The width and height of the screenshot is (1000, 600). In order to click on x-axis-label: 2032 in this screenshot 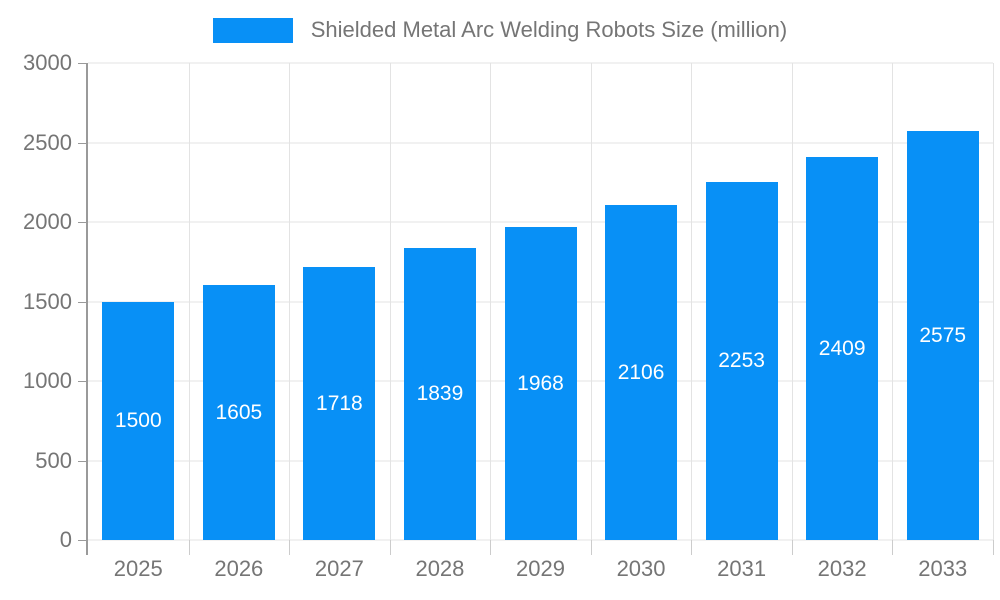, I will do `click(842, 568)`.